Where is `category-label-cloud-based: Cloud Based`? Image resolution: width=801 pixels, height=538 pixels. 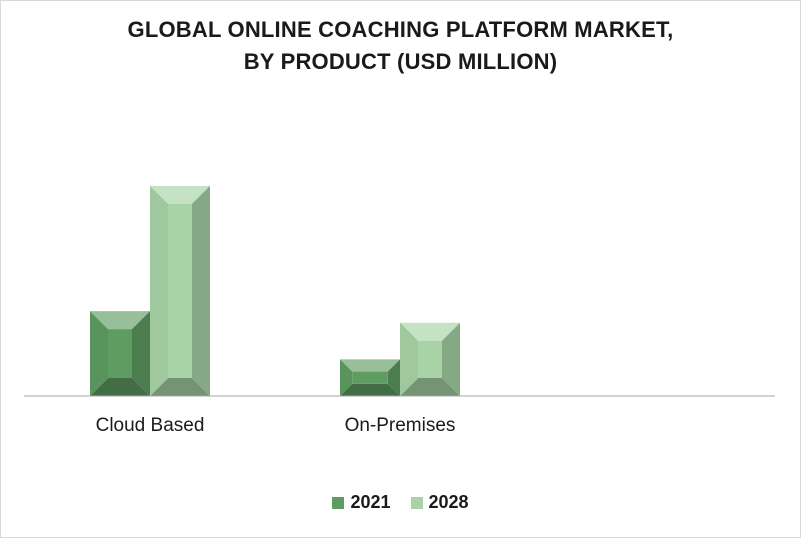
category-label-cloud-based: Cloud Based is located at coordinates (150, 425).